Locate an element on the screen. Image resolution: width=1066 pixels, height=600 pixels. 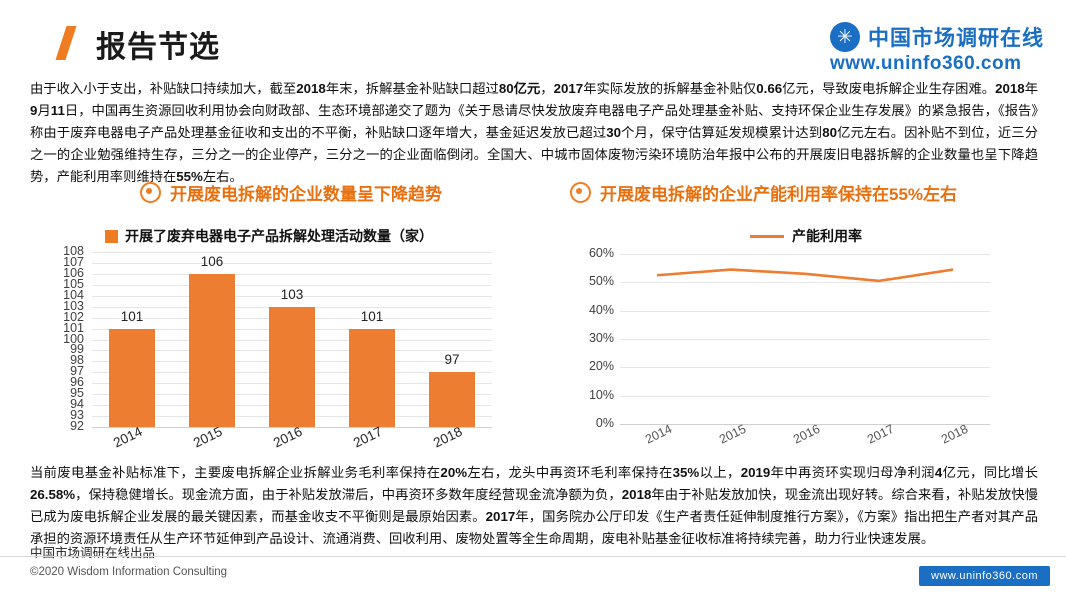
section-heading-right-label: 开展废电拆解的企业产能利用率保持在55%左右 is located at coordinates (779, 194).